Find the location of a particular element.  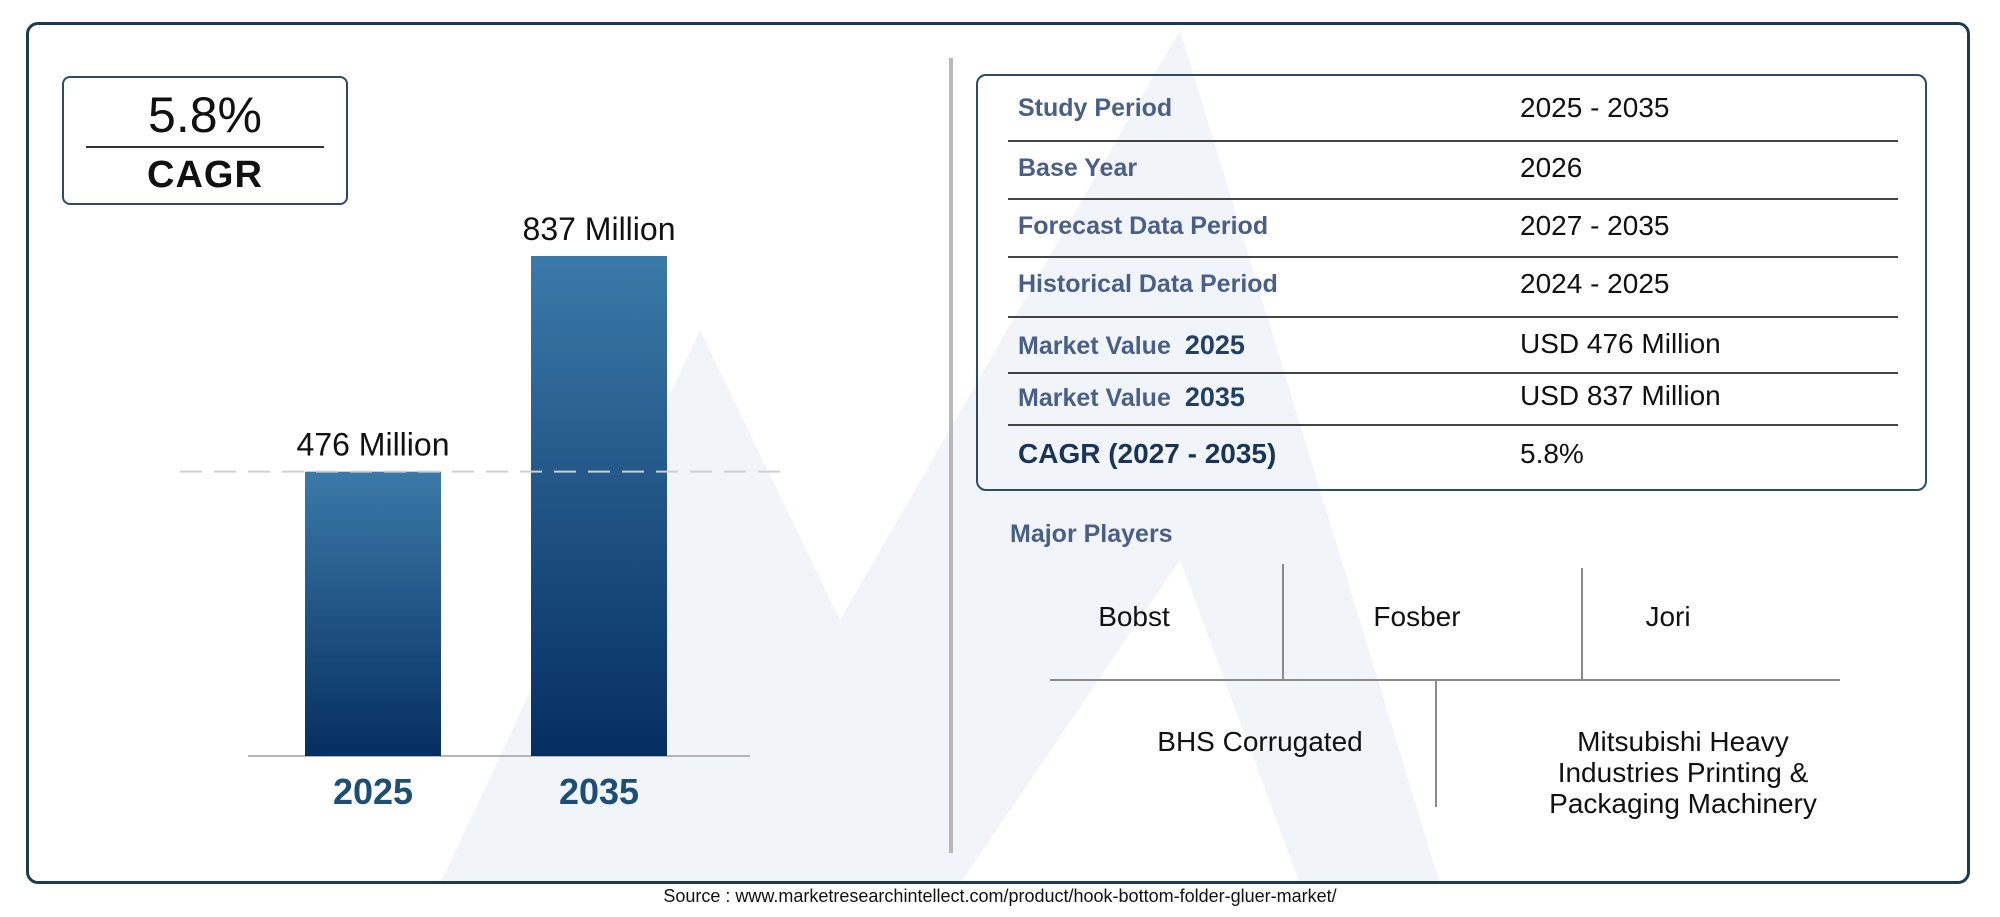

info-row-value: 2024 - 2025 is located at coordinates (1595, 283).